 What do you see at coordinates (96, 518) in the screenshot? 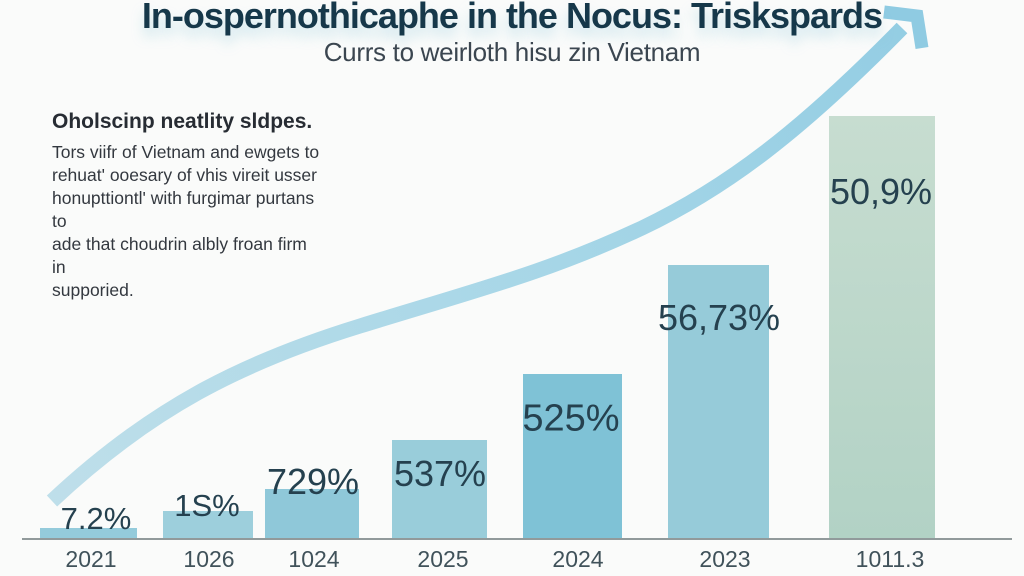
I see `bar-value-label-2021: 7.2%` at bounding box center [96, 518].